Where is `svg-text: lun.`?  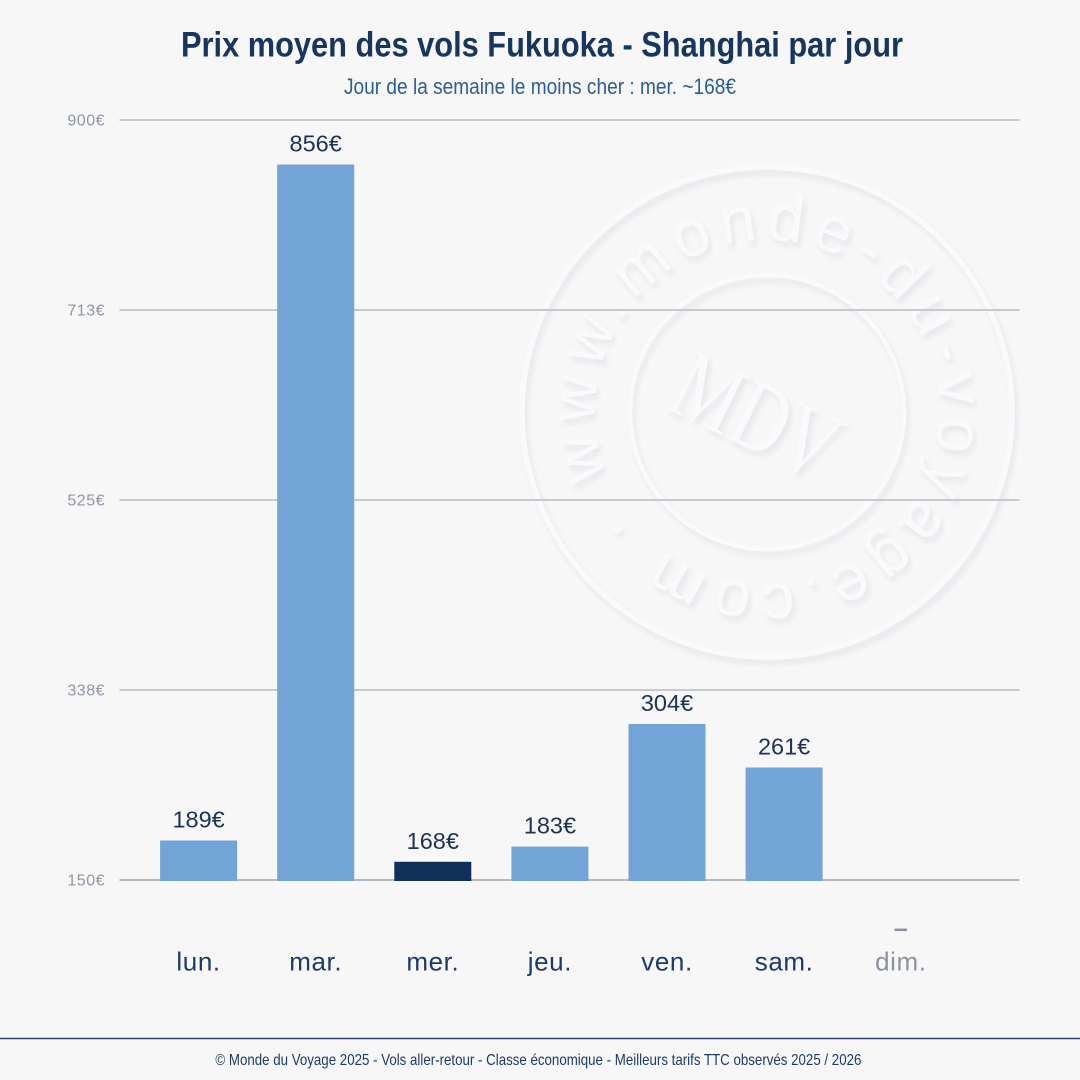
svg-text: lun. is located at coordinates (198, 961).